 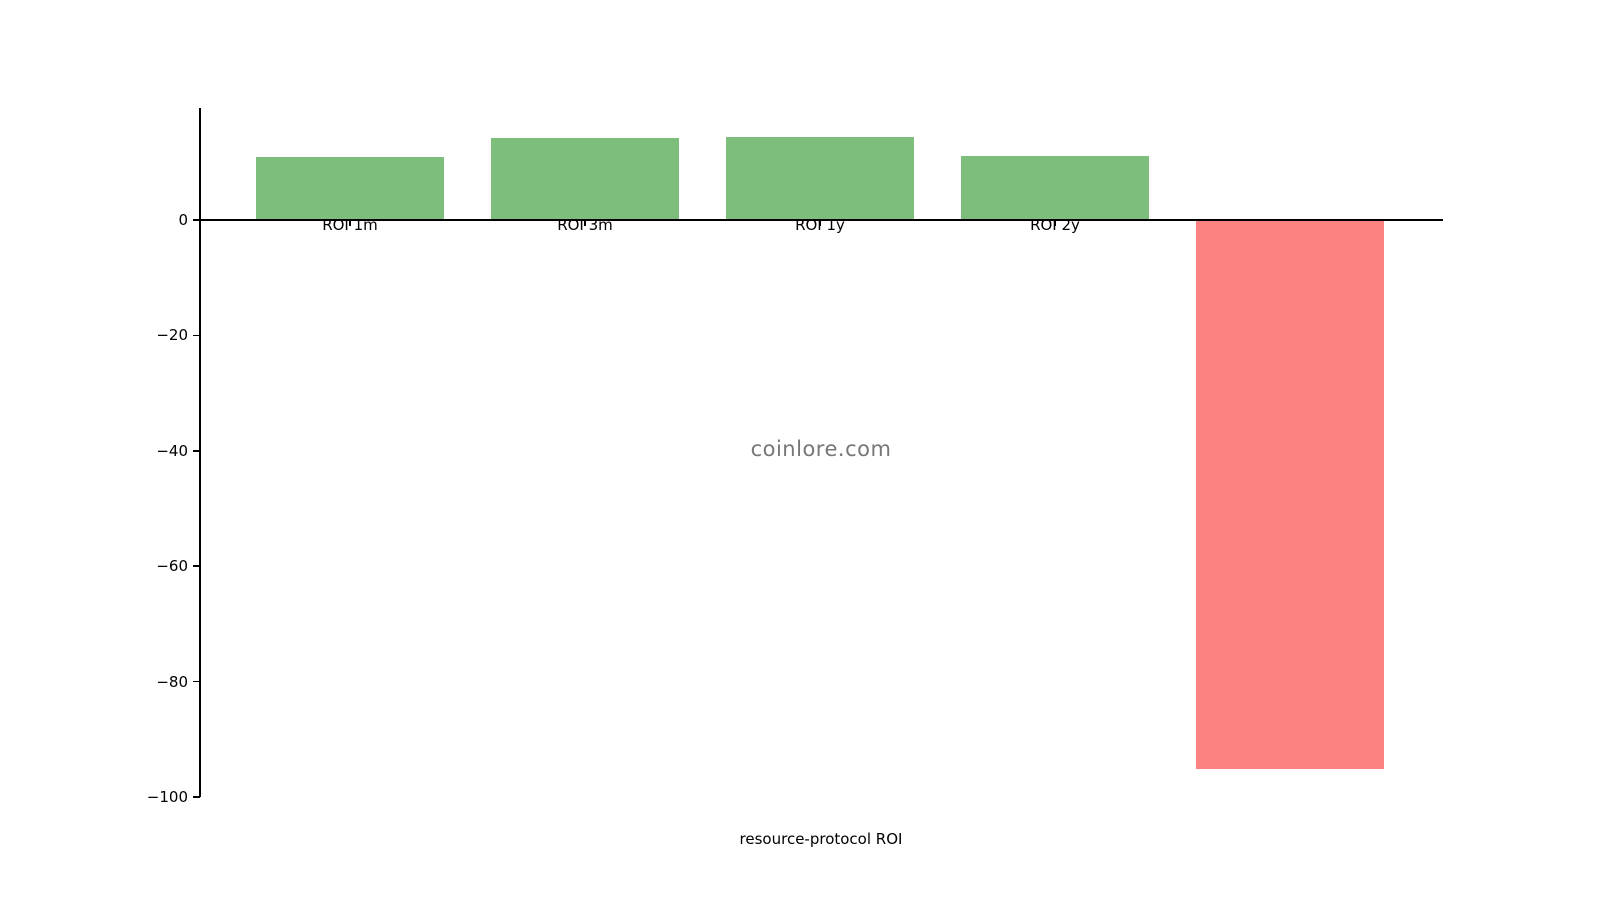 What do you see at coordinates (172, 566) in the screenshot?
I see `y-tick-label: −60` at bounding box center [172, 566].